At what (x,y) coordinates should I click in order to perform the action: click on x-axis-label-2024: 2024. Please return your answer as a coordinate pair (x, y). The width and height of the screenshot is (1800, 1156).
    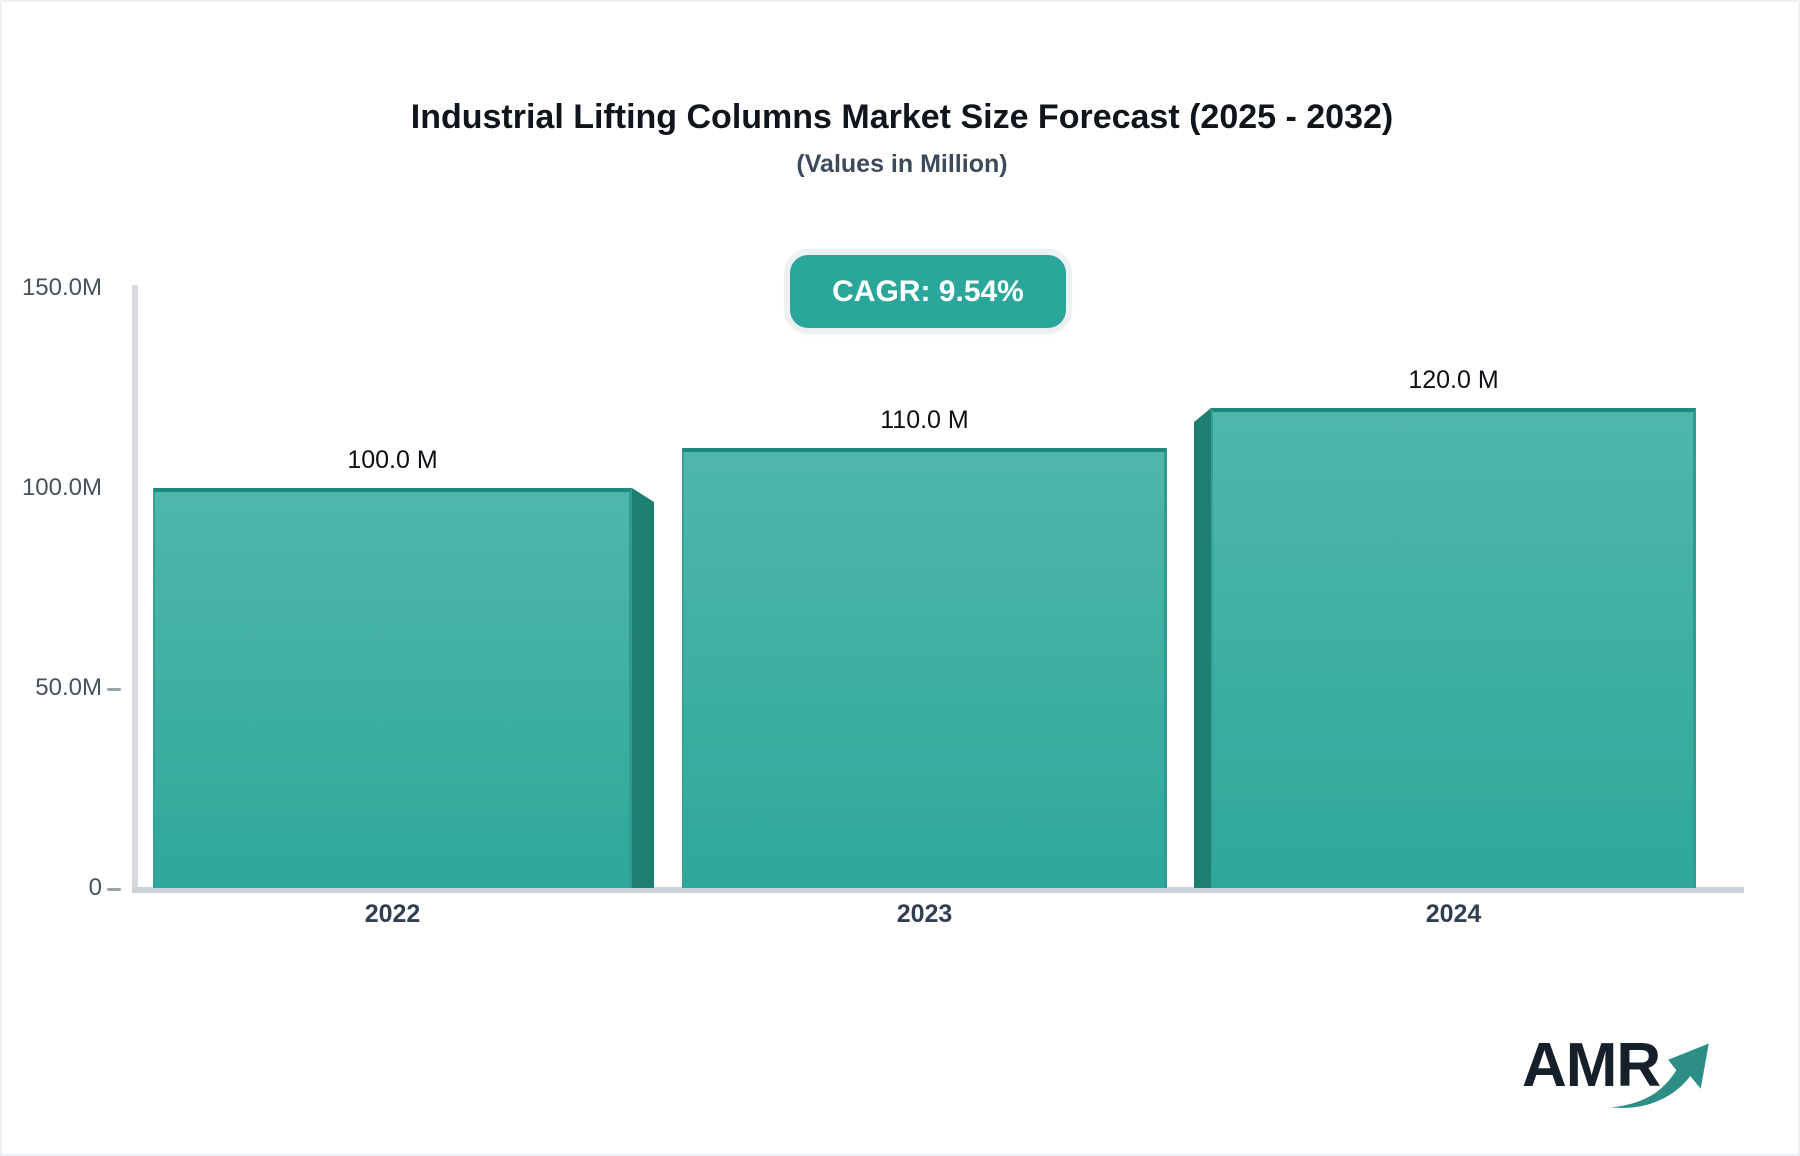
    Looking at the image, I should click on (1453, 914).